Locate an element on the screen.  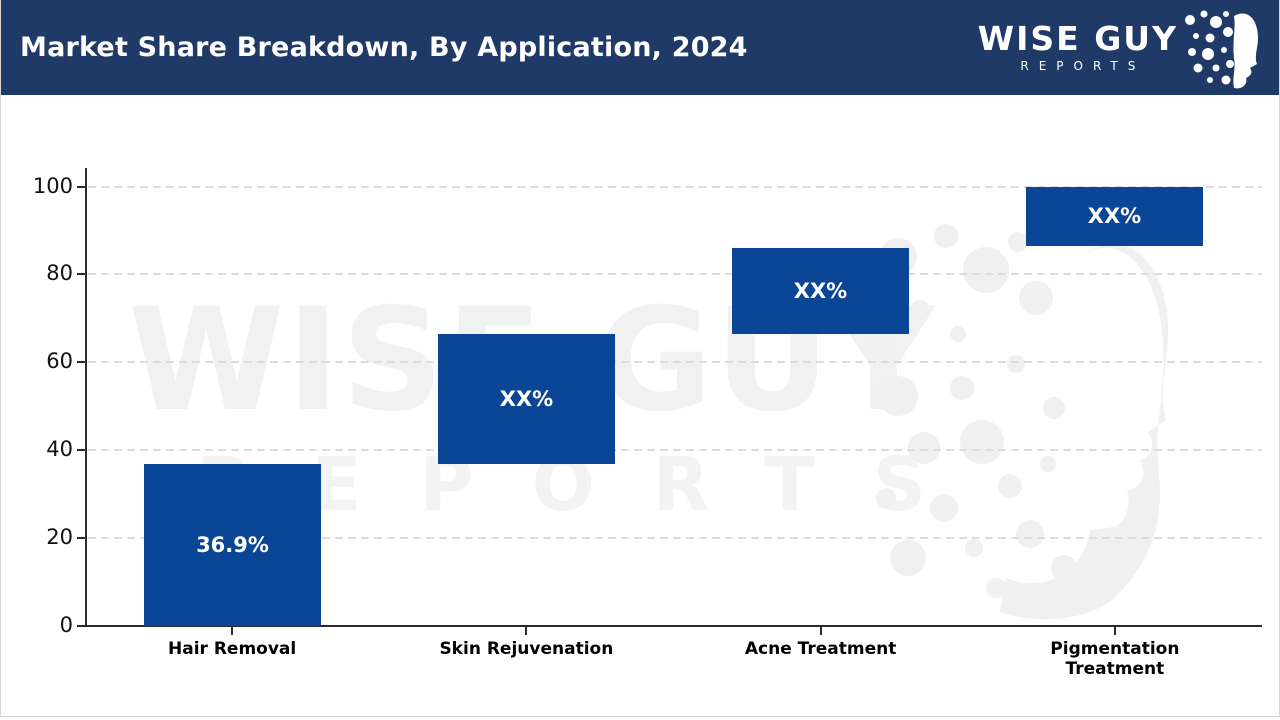
logo-face-icon is located at coordinates (1221, 49).